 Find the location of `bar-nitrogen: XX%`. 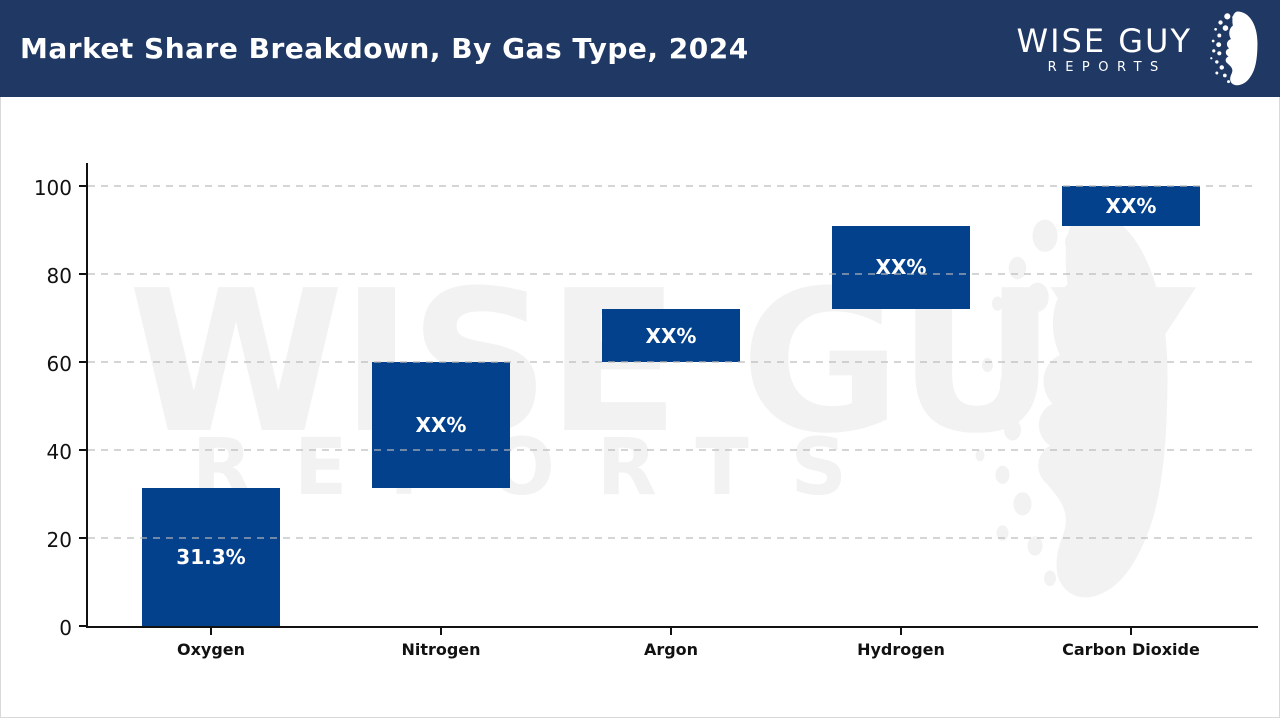

bar-nitrogen: XX% is located at coordinates (441, 425).